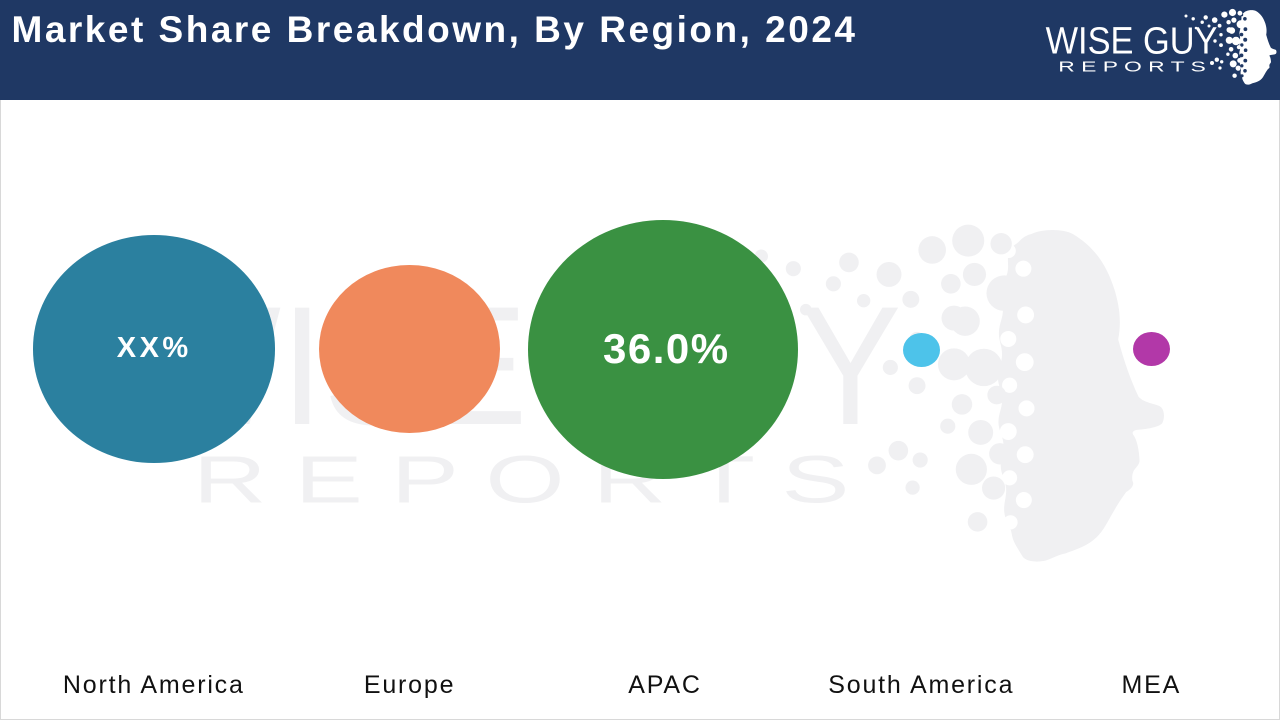 This screenshot has height=720, width=1280. Describe the element at coordinates (1132, 66) in the screenshot. I see `svg-text: R E P O R T S` at that location.